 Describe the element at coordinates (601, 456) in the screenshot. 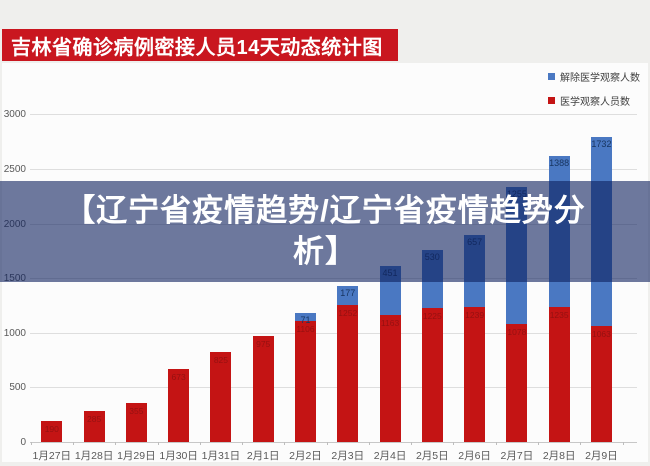

I see `x-axis-label-13: 2月9日` at that location.